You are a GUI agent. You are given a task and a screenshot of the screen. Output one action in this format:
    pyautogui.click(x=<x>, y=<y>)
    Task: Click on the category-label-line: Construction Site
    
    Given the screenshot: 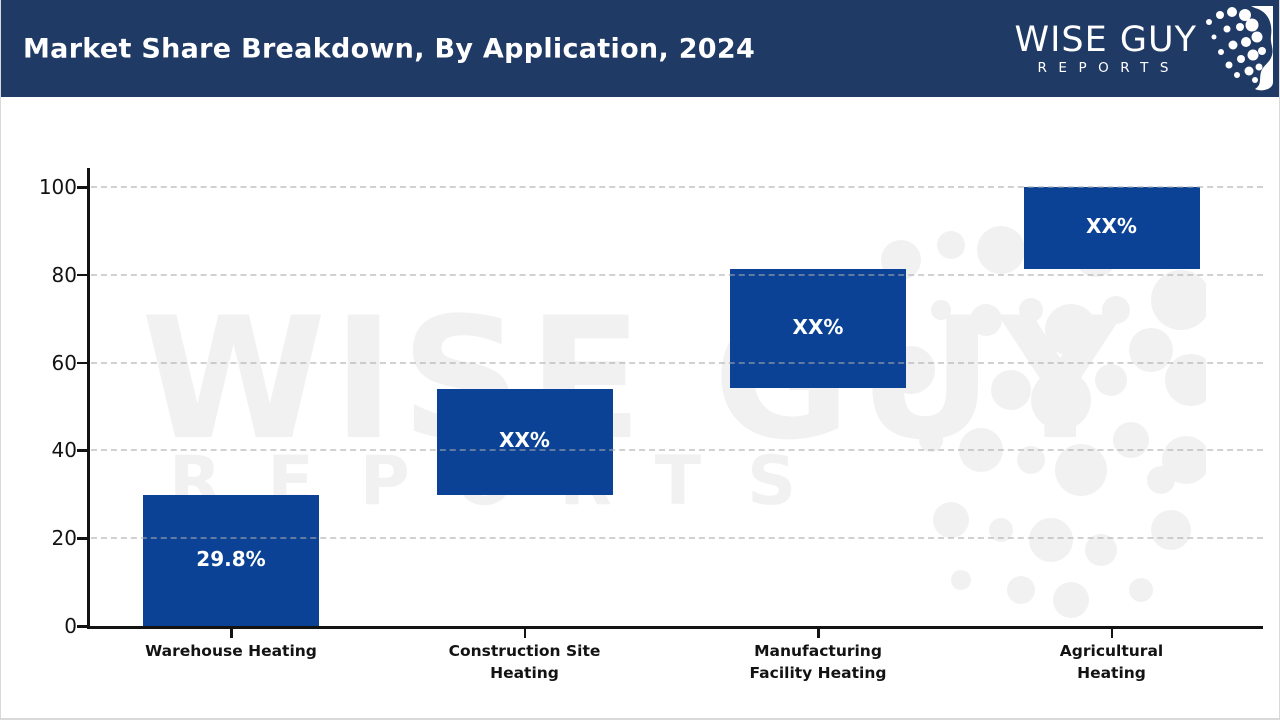 What is the action you would take?
    pyautogui.click(x=524, y=651)
    